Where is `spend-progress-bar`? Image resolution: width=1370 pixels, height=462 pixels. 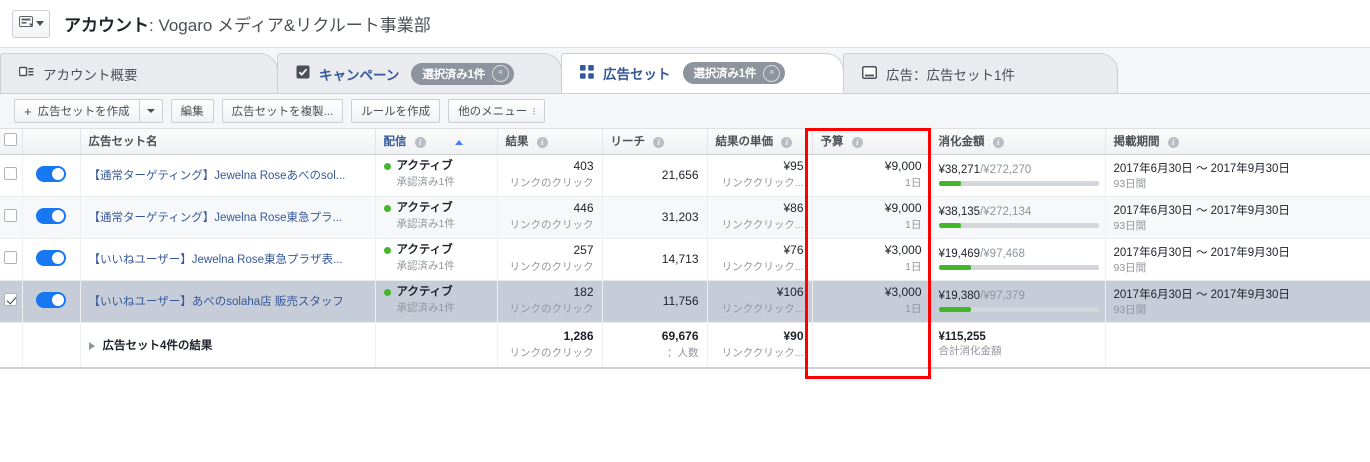 spend-progress-bar is located at coordinates (1018, 225).